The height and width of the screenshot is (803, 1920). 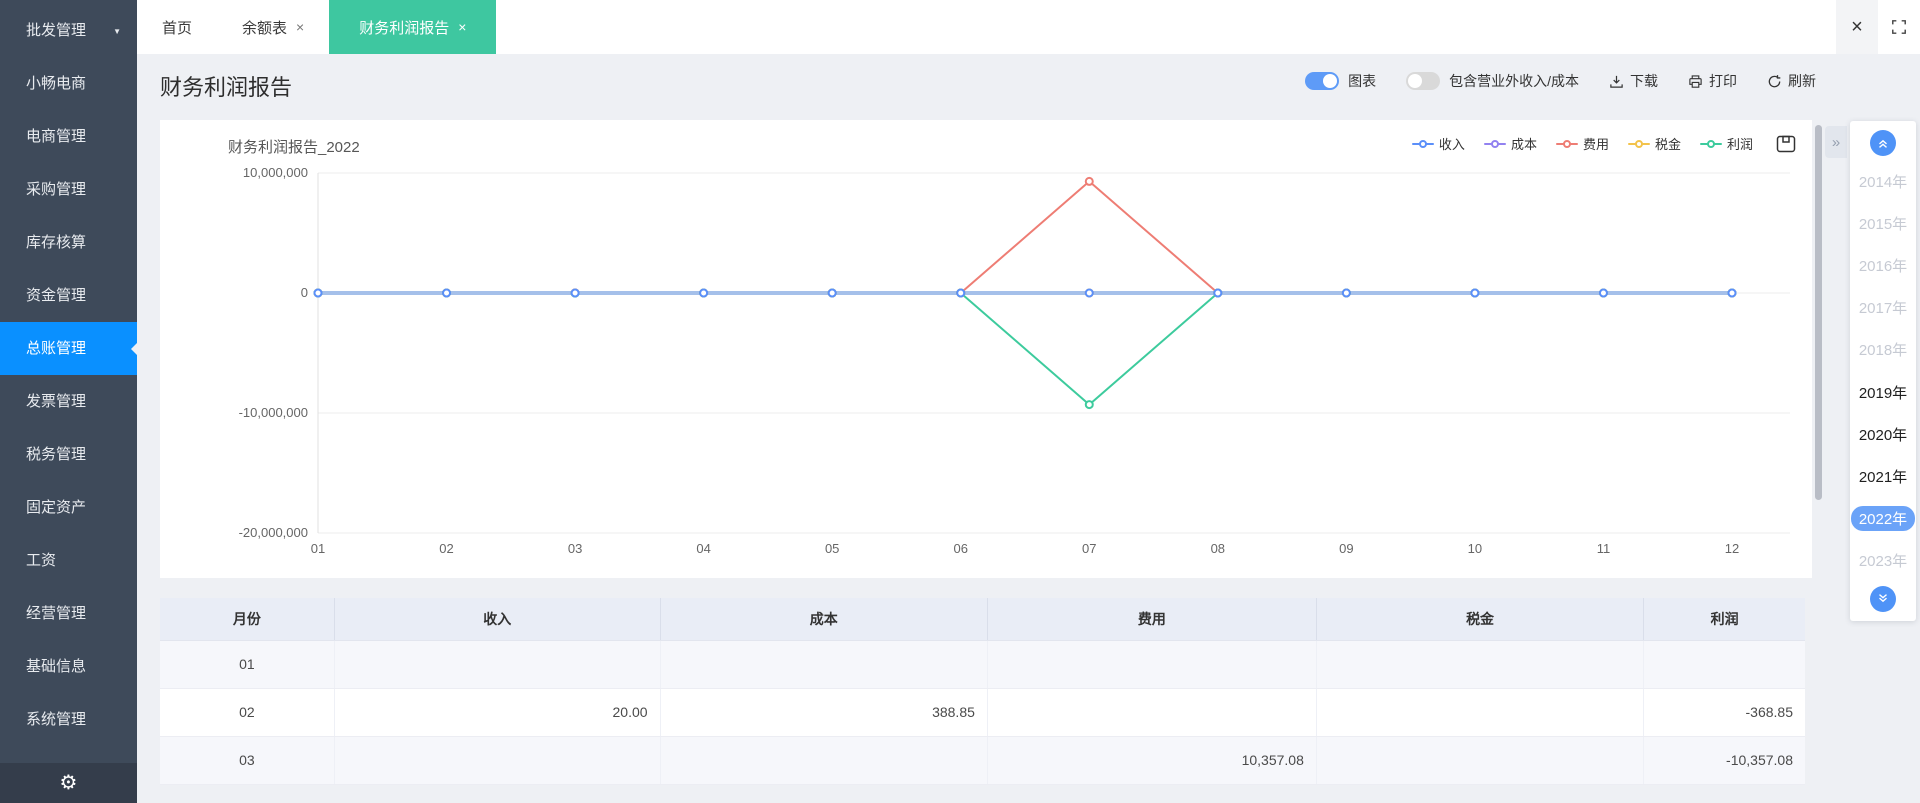 I want to click on legend-item-利润: 利润, so click(x=1726, y=143).